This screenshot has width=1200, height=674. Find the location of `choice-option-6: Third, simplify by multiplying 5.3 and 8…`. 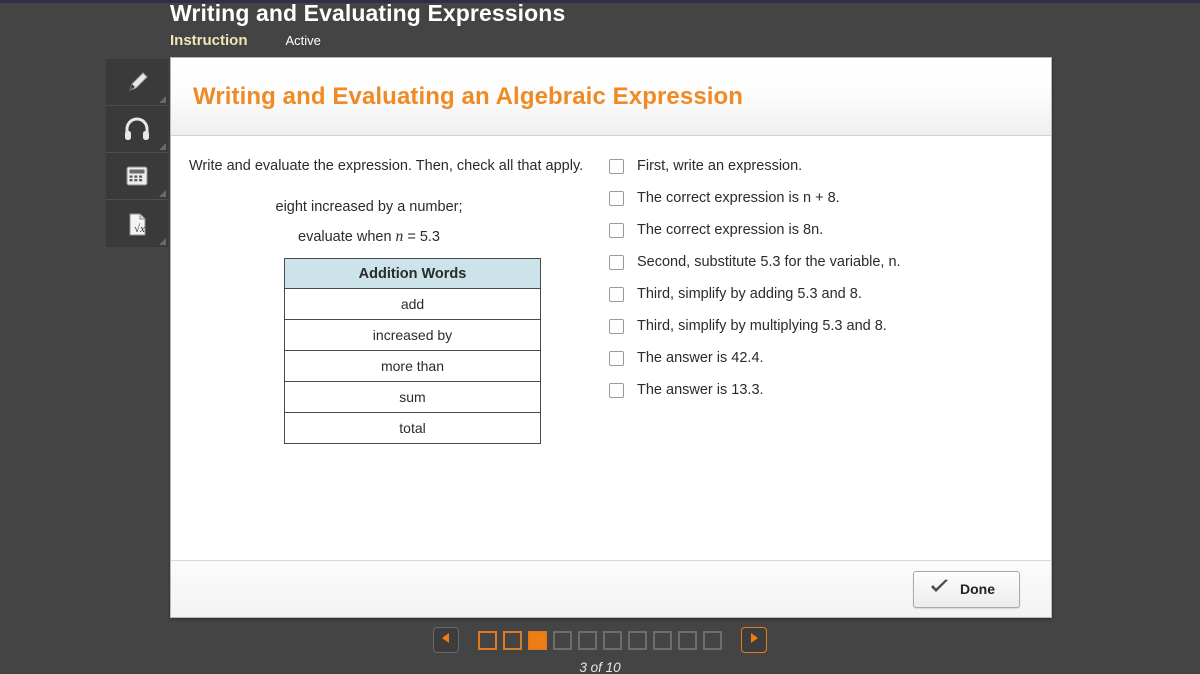

choice-option-6: Third, simplify by multiplying 5.3 and 8… is located at coordinates (820, 326).